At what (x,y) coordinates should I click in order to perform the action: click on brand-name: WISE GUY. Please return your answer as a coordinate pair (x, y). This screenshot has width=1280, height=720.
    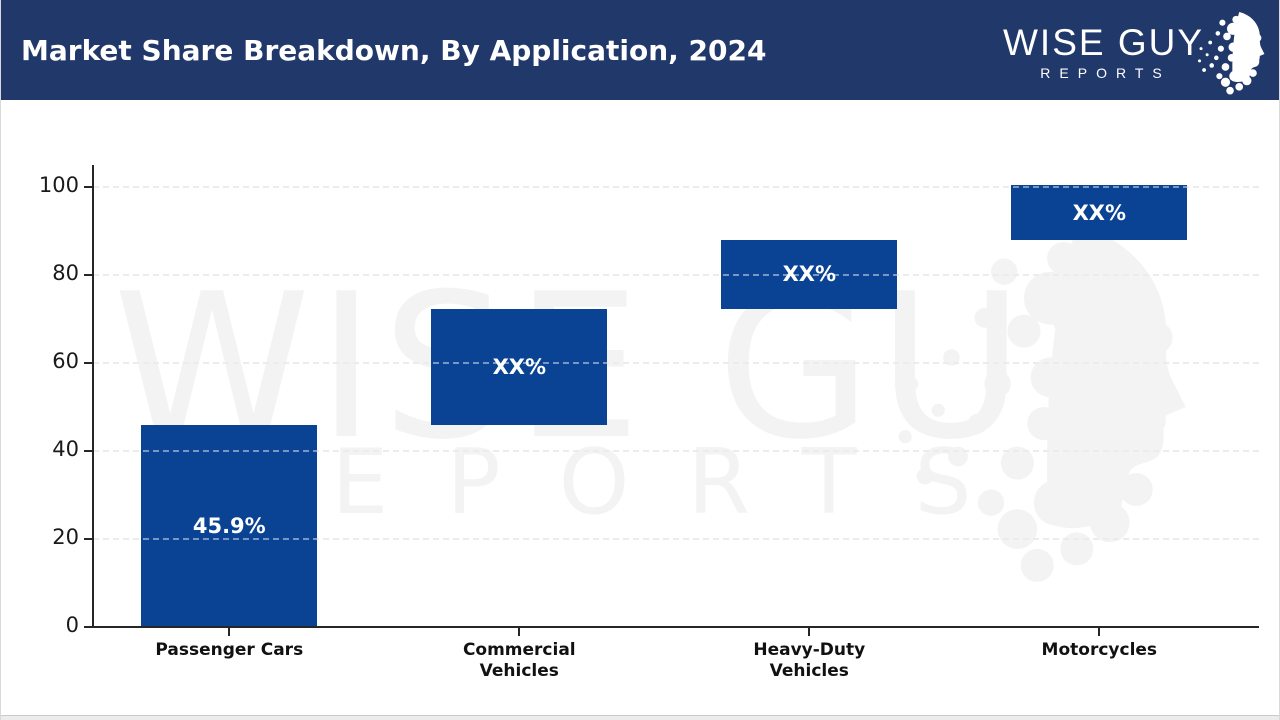
    Looking at the image, I should click on (1104, 42).